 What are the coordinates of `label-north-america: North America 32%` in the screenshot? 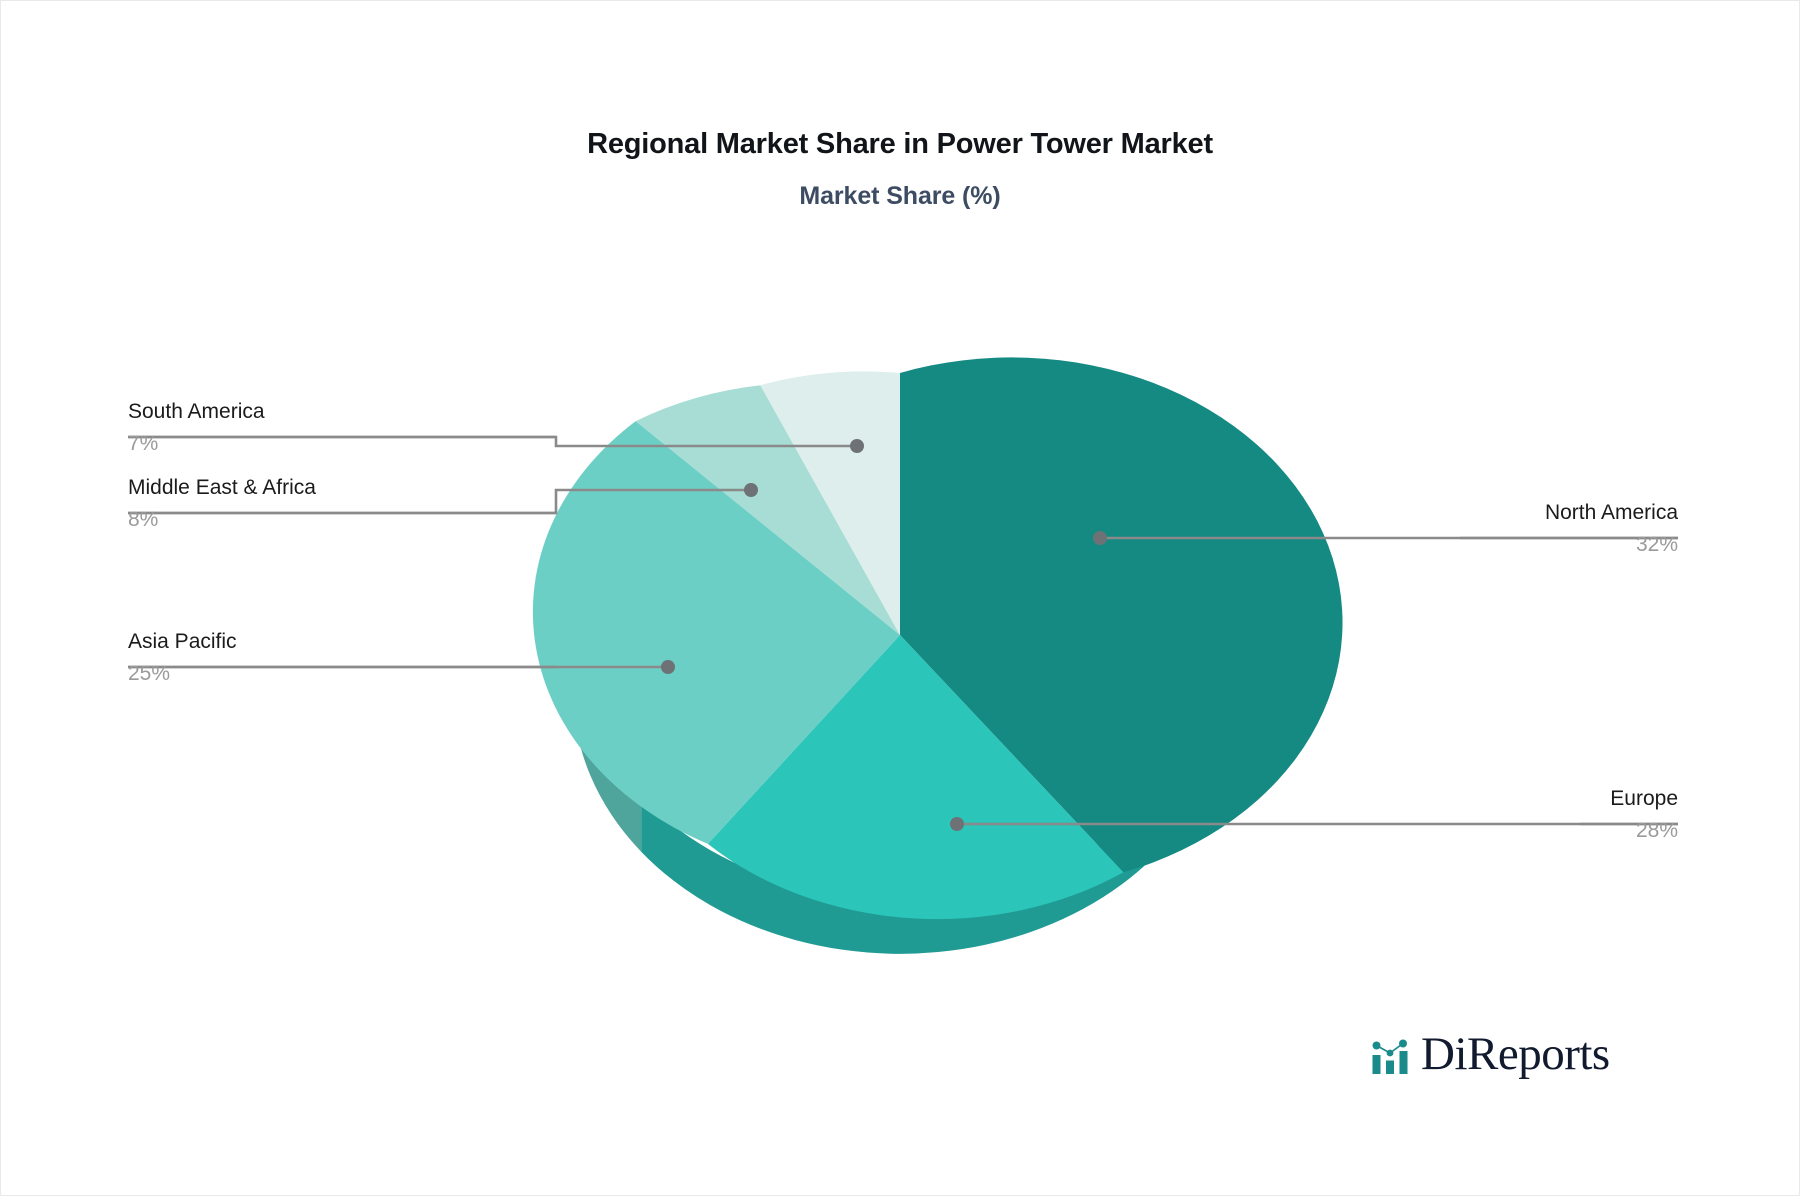 It's located at (1463, 529).